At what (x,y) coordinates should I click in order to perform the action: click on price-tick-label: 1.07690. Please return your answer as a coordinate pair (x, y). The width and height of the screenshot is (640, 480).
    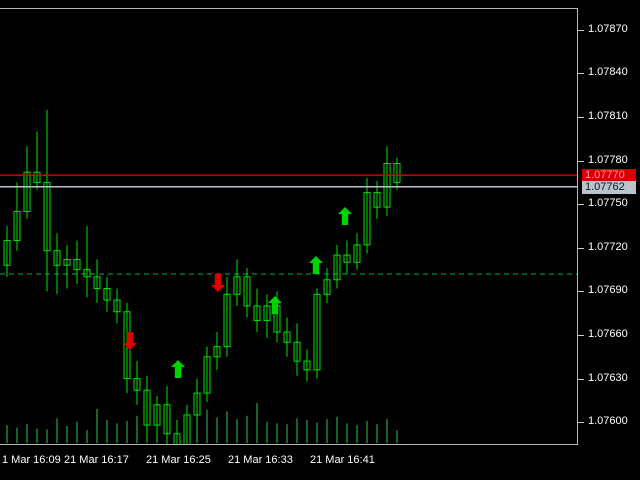
    Looking at the image, I should click on (608, 290).